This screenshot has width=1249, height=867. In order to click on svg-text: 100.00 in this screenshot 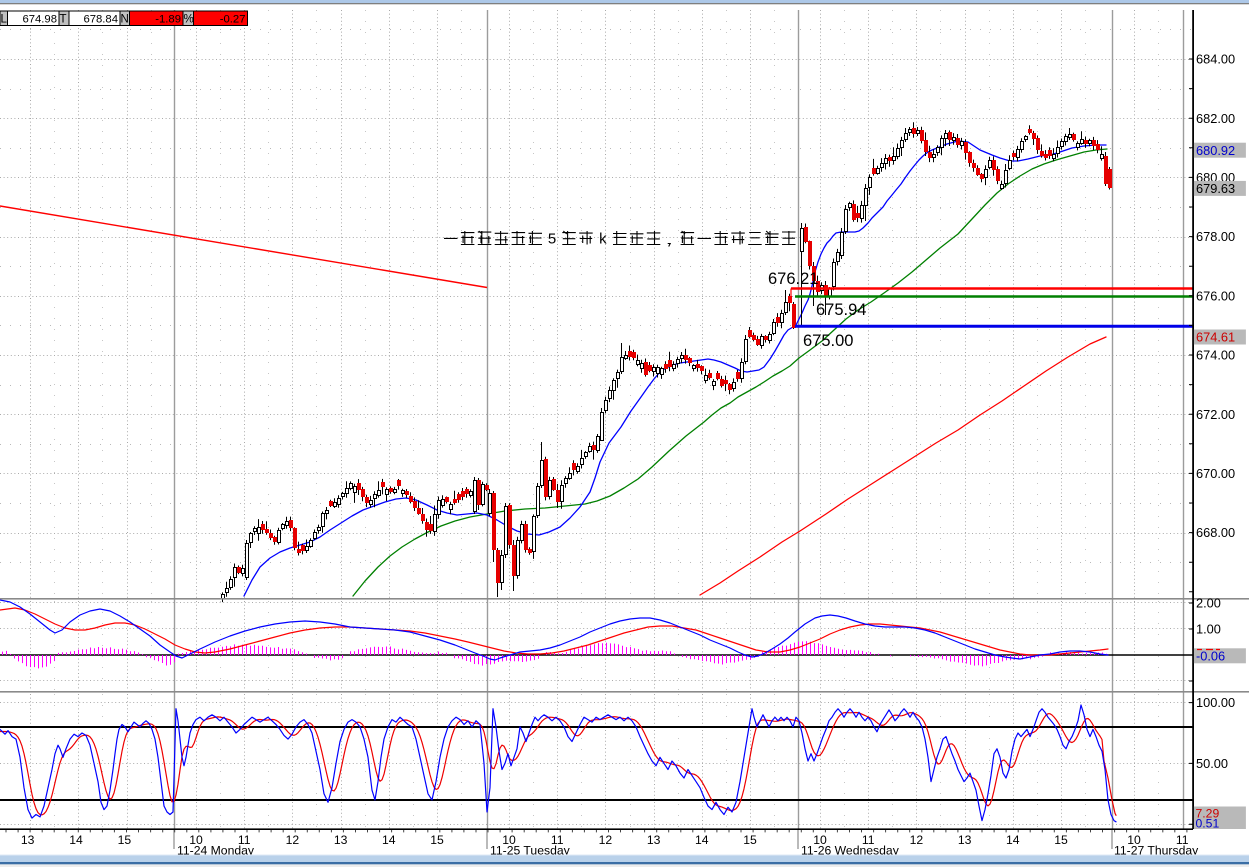, I will do `click(1215, 702)`.